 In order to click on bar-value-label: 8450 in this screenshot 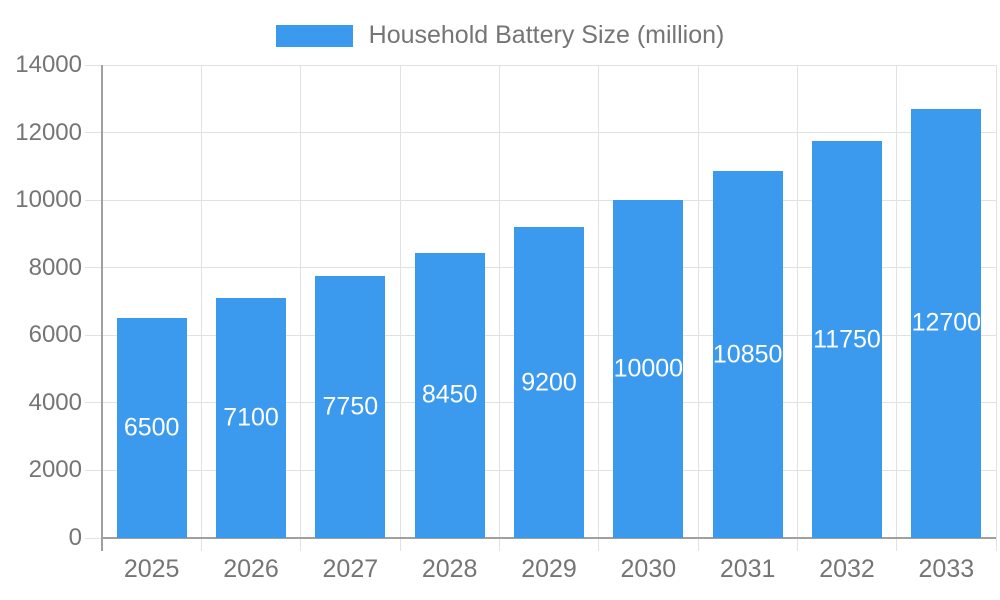, I will do `click(449, 394)`.